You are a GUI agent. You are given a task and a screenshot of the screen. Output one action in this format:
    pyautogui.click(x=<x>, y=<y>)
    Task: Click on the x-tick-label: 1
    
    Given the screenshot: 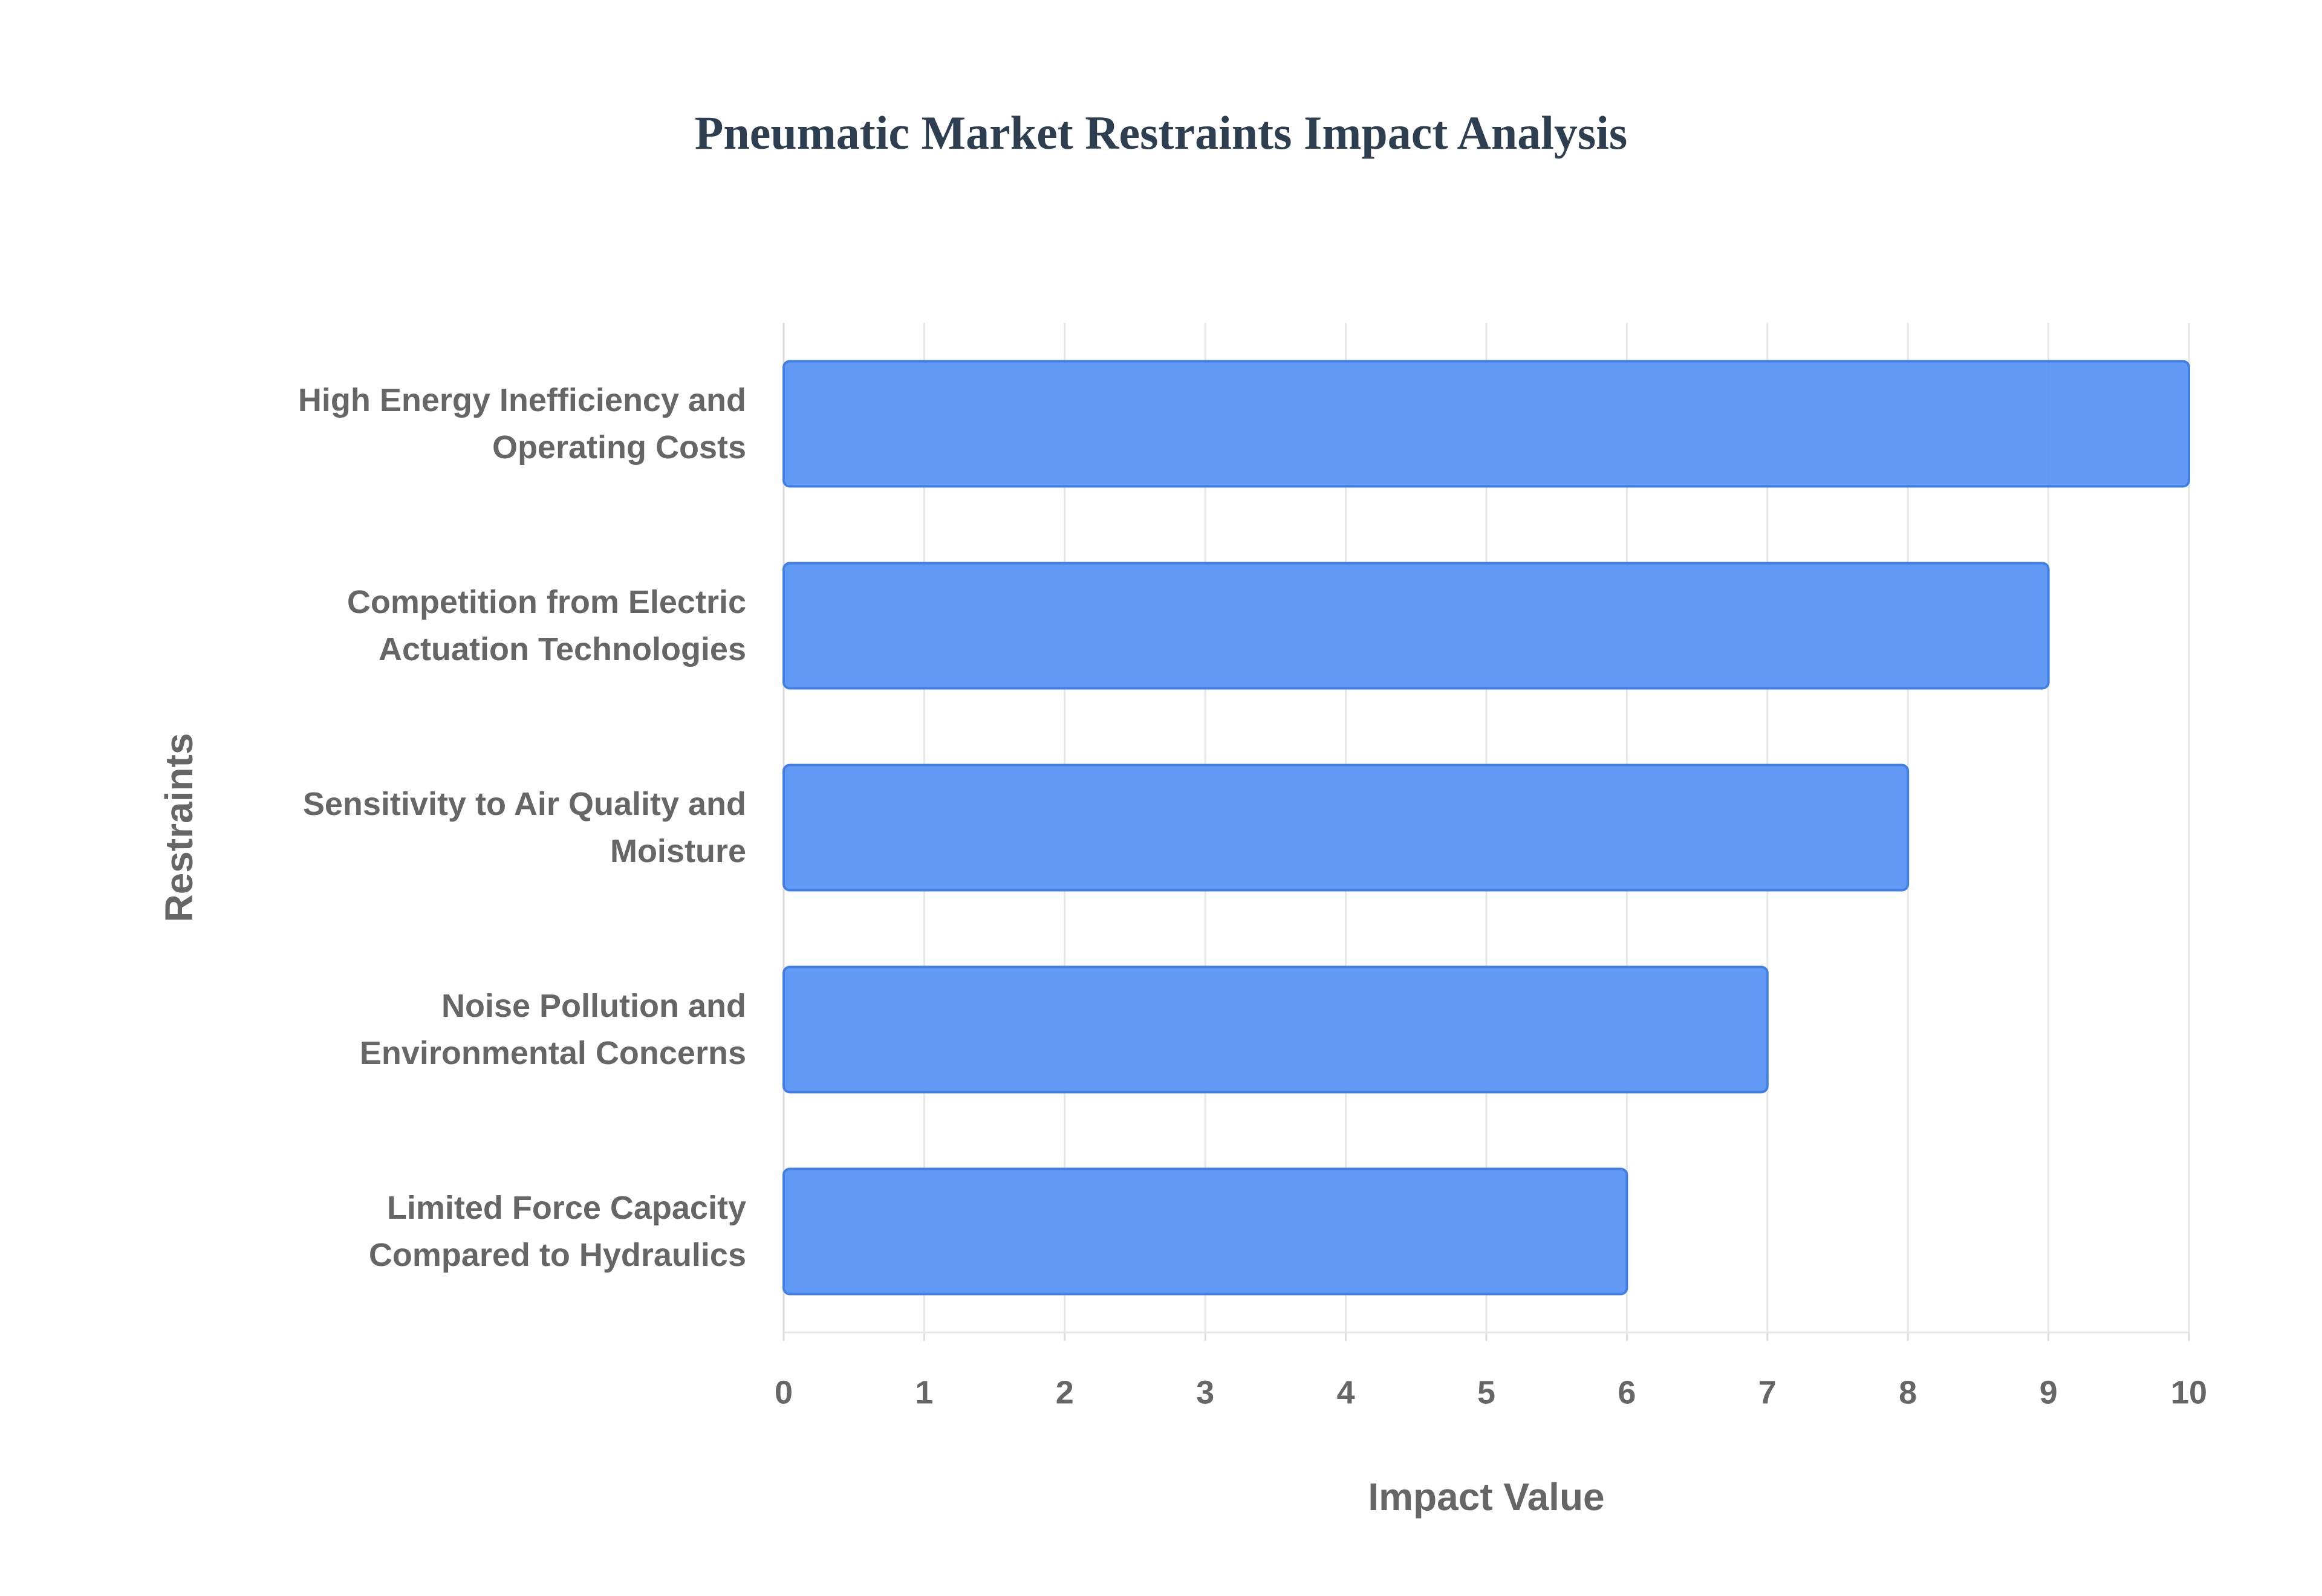 What is the action you would take?
    pyautogui.click(x=924, y=1392)
    